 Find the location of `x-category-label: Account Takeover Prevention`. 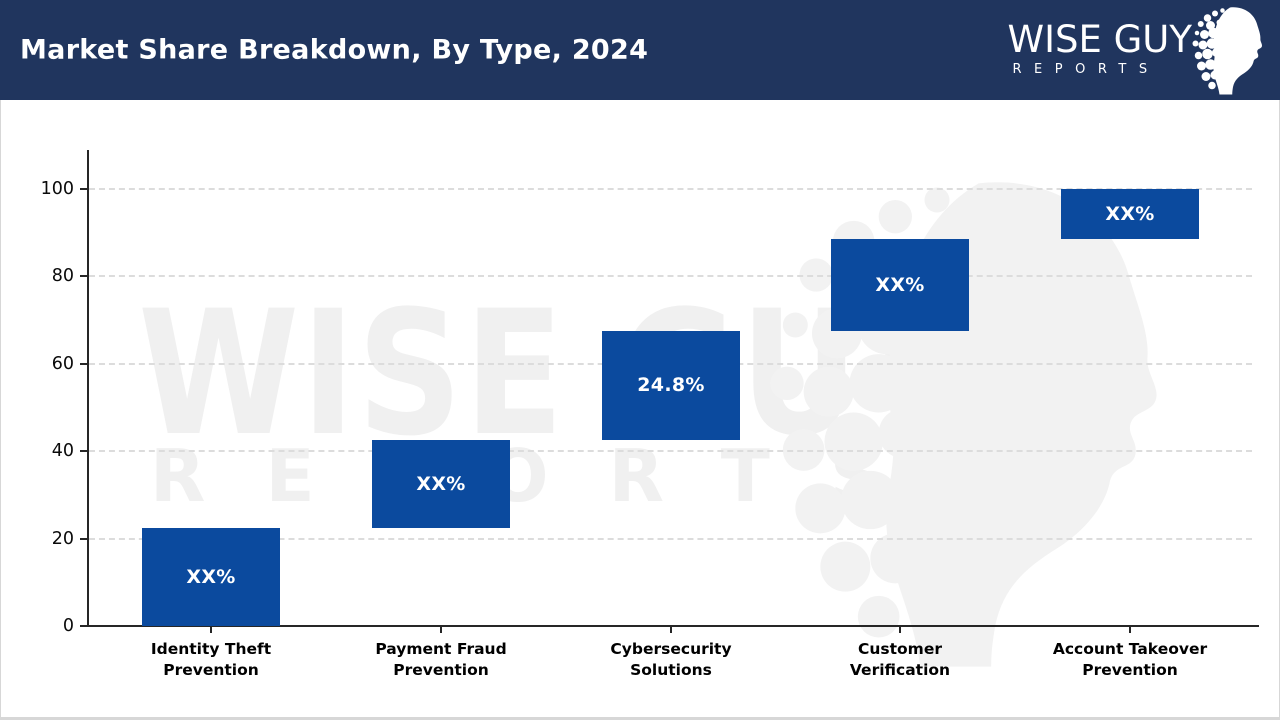

x-category-label: Account Takeover Prevention is located at coordinates (1130, 659).